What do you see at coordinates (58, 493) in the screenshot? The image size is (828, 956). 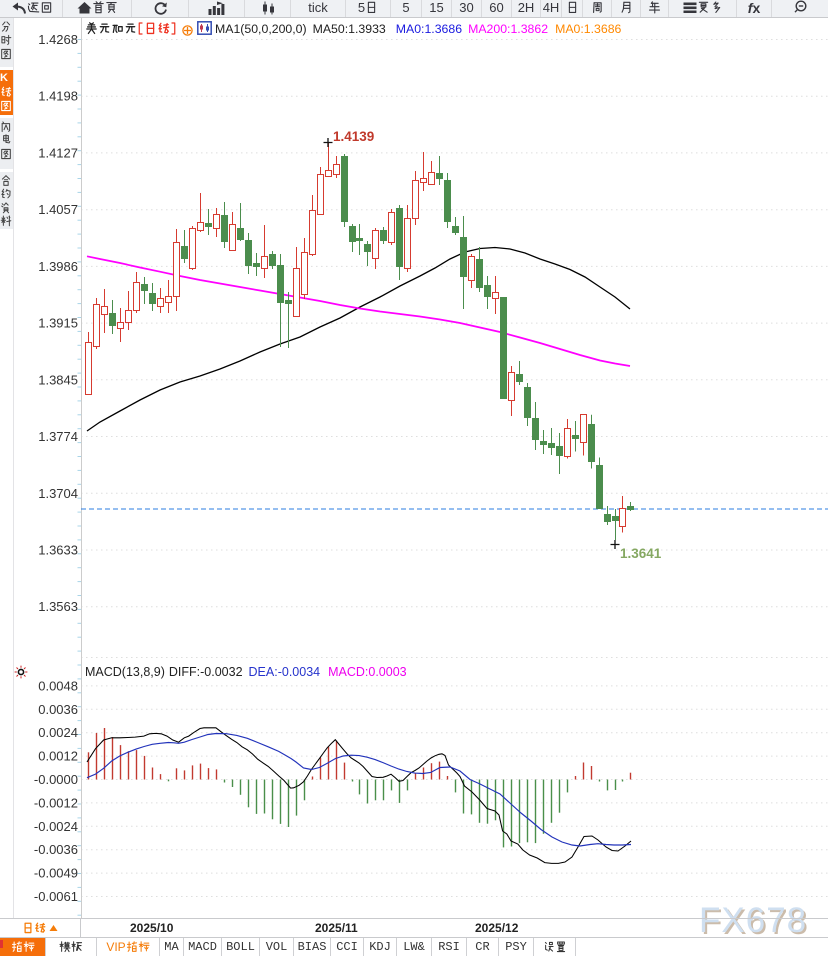 I see `svg-text: 1.3704` at bounding box center [58, 493].